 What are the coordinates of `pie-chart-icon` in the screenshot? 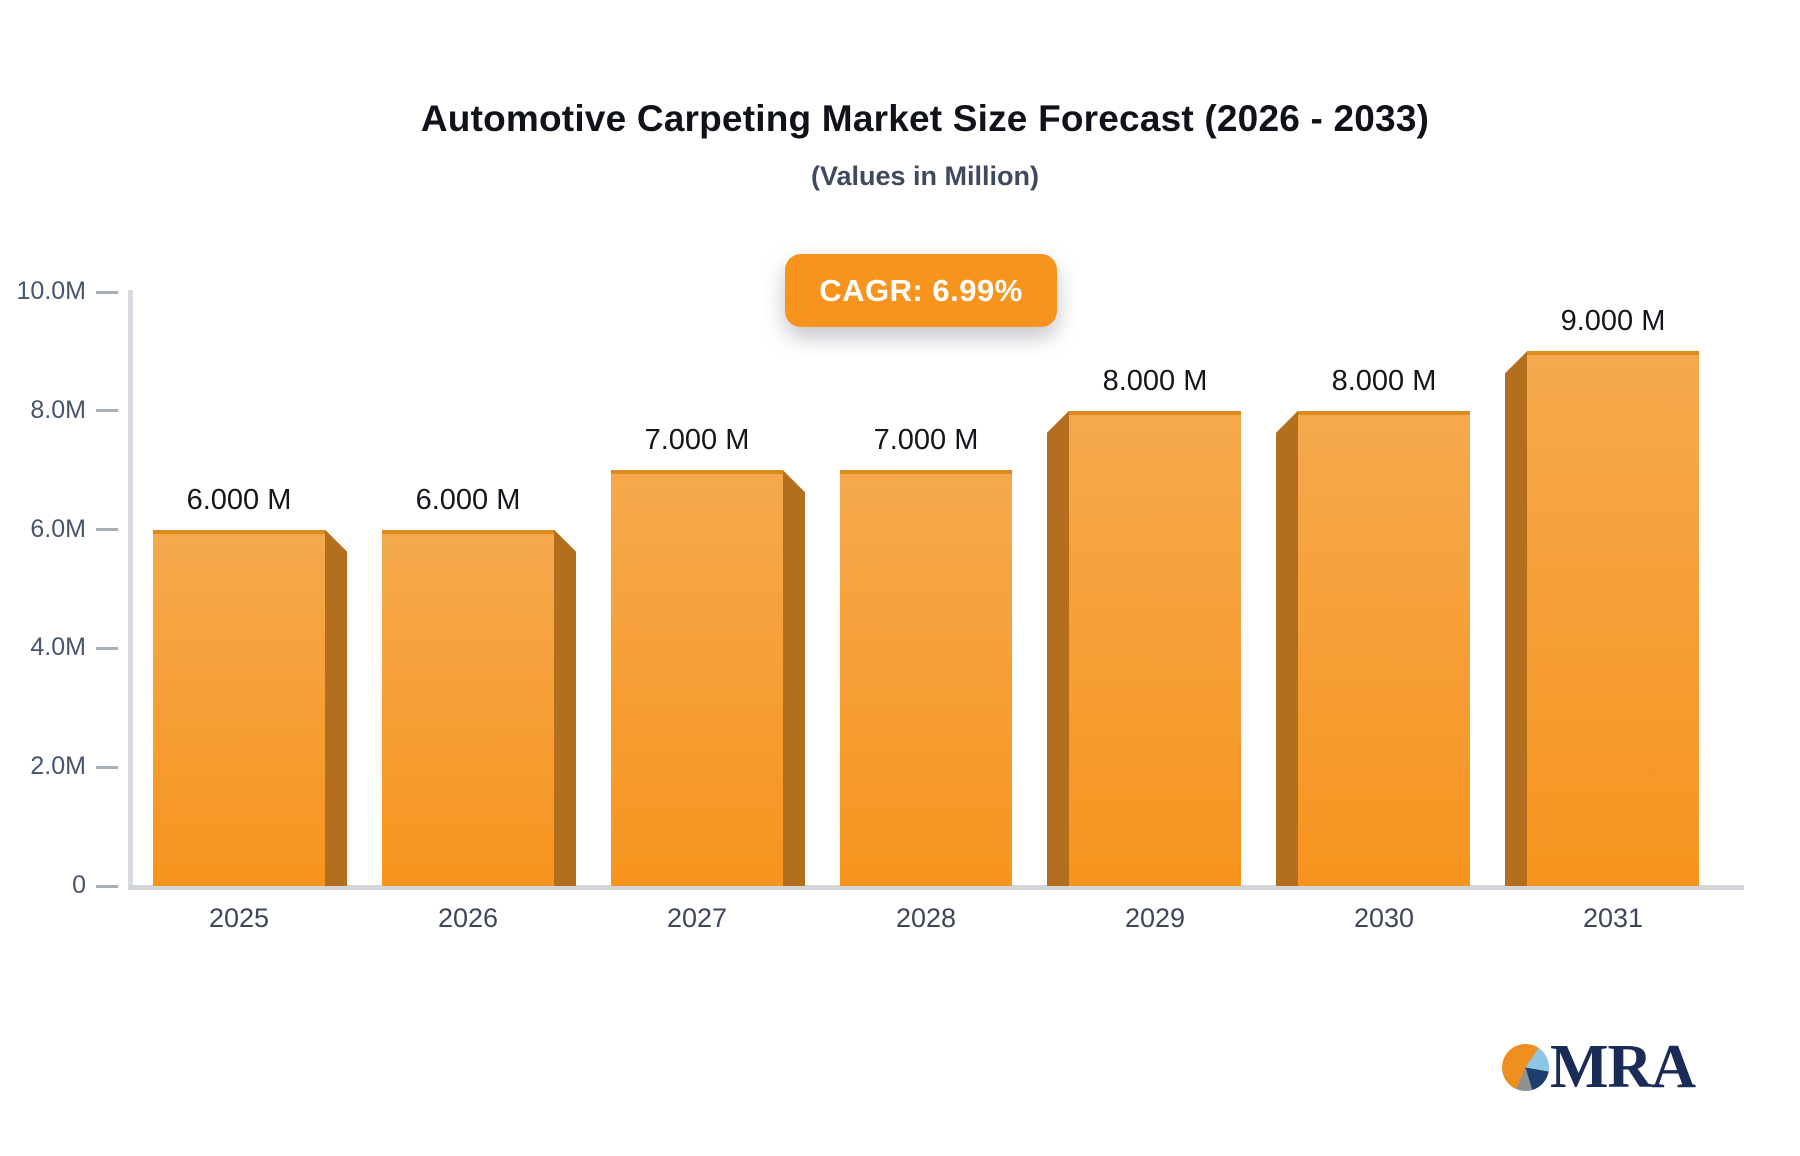 It's located at (1525, 1067).